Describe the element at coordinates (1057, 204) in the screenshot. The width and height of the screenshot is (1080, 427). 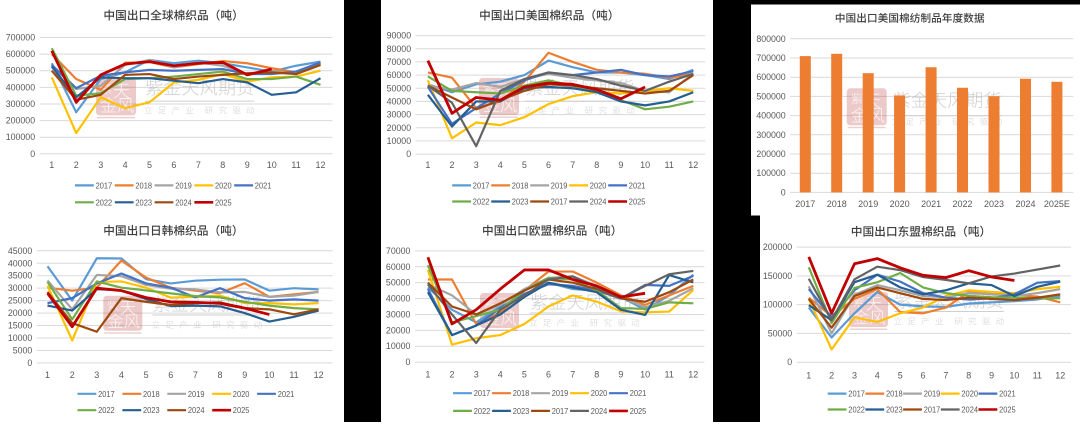
I see `svg-text: 2025E` at that location.